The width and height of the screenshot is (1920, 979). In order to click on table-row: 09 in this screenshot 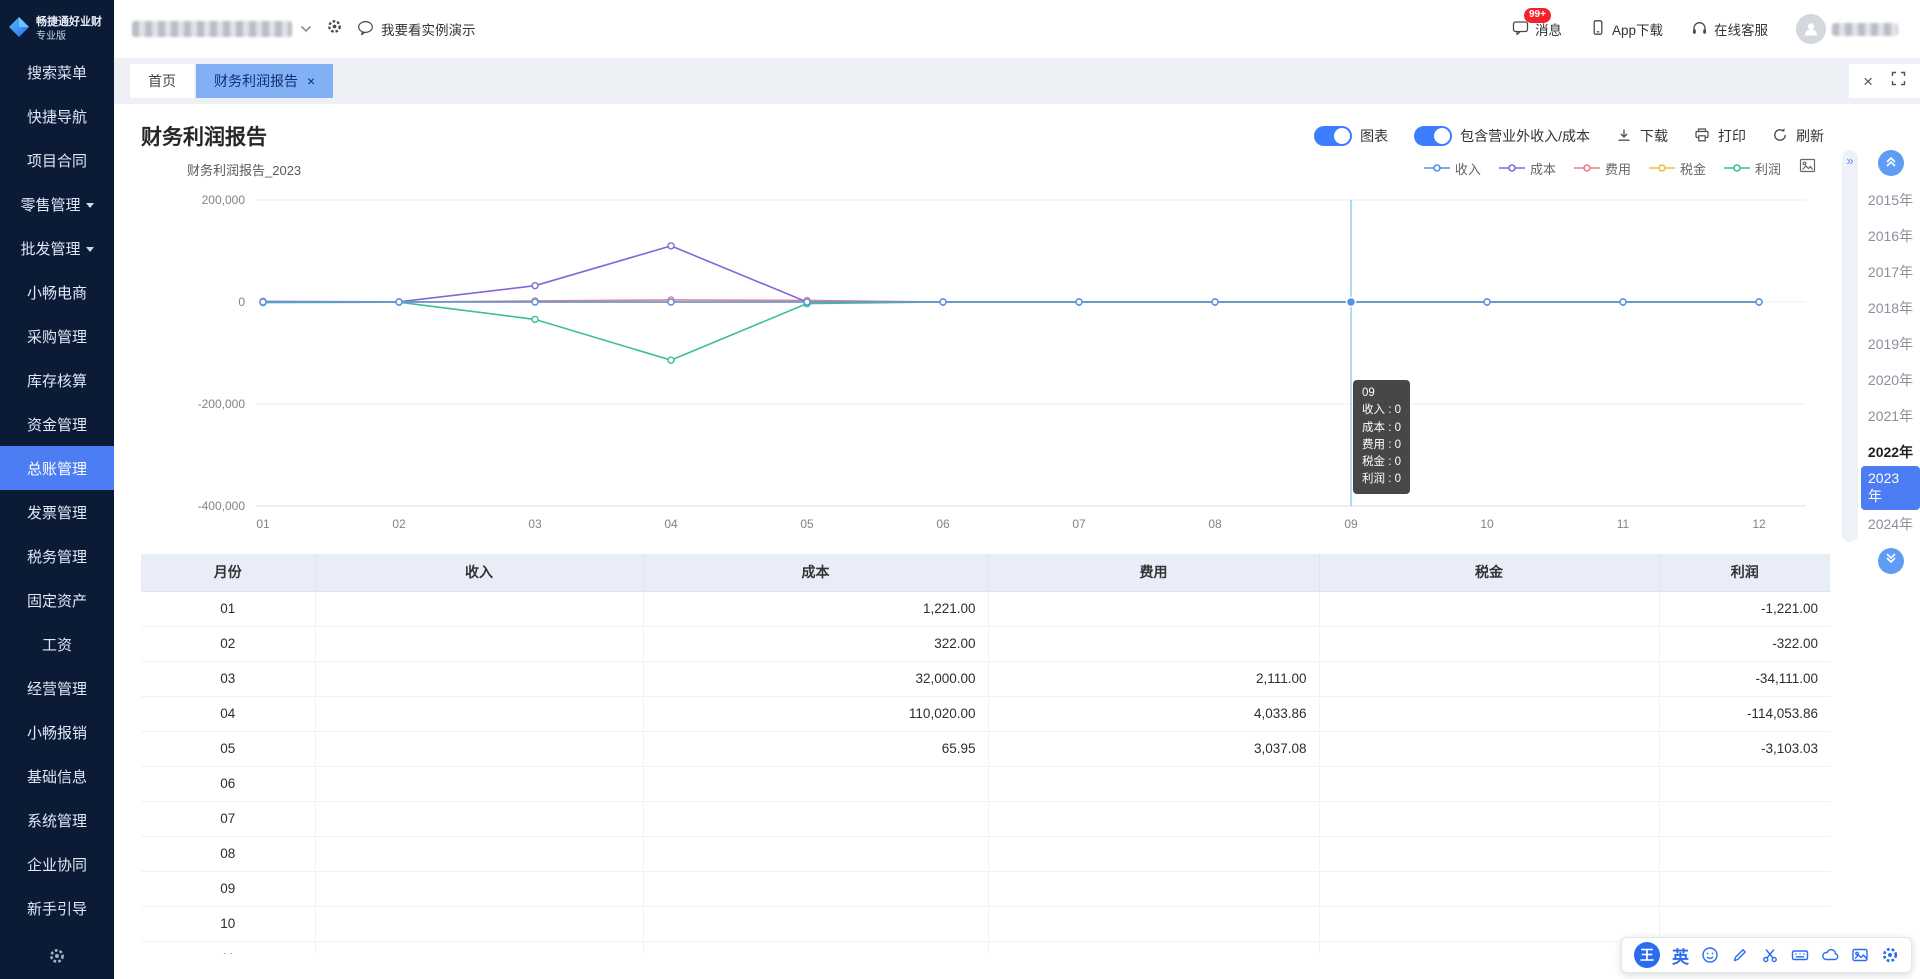, I will do `click(985, 889)`.